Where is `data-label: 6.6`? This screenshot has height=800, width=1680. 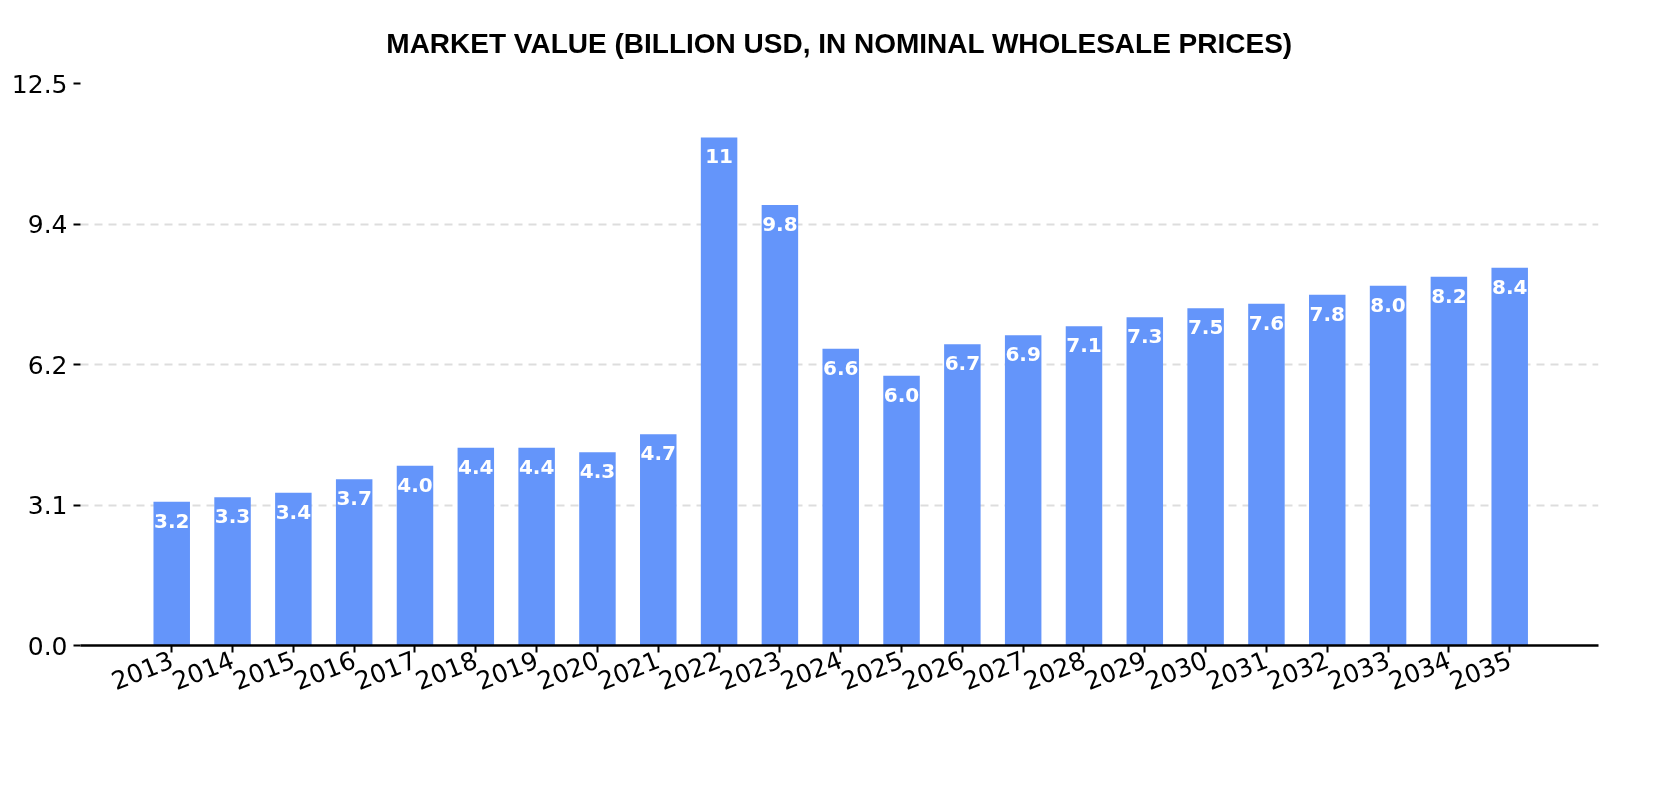 data-label: 6.6 is located at coordinates (841, 367).